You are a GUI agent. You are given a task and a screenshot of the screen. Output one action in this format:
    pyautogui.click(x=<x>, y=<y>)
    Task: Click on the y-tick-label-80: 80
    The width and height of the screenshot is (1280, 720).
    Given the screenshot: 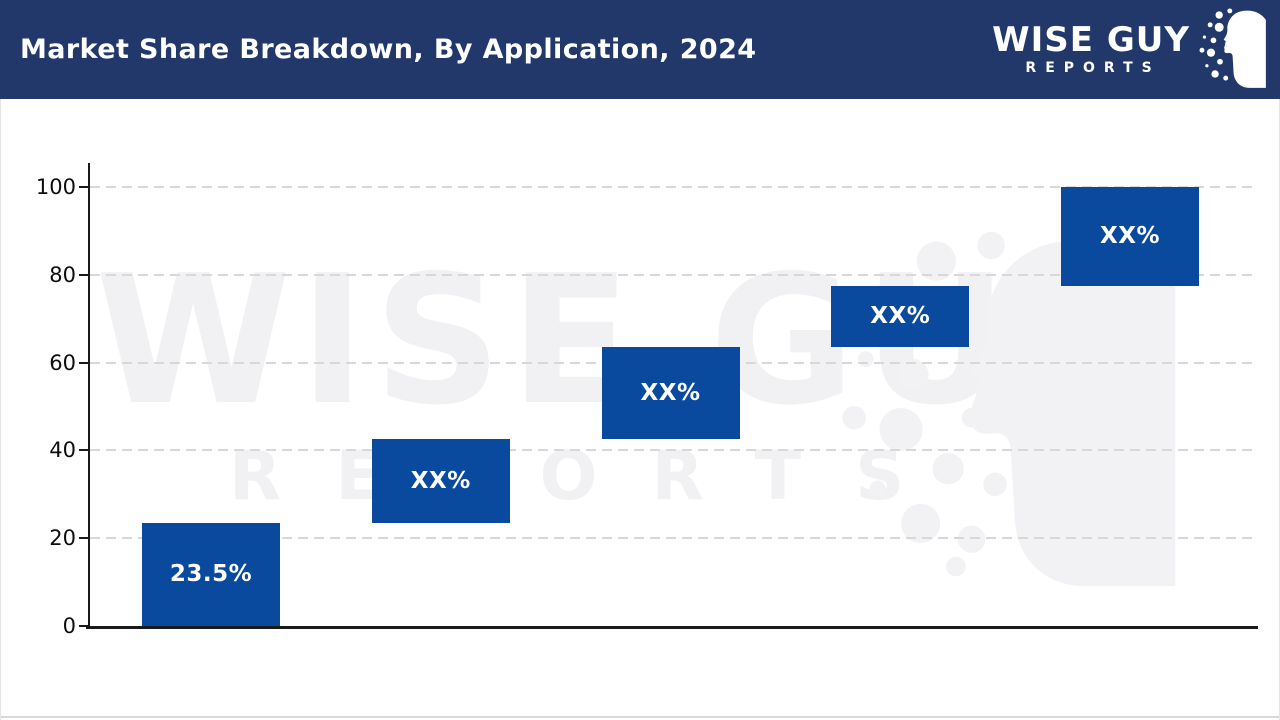 What is the action you would take?
    pyautogui.click(x=62, y=274)
    